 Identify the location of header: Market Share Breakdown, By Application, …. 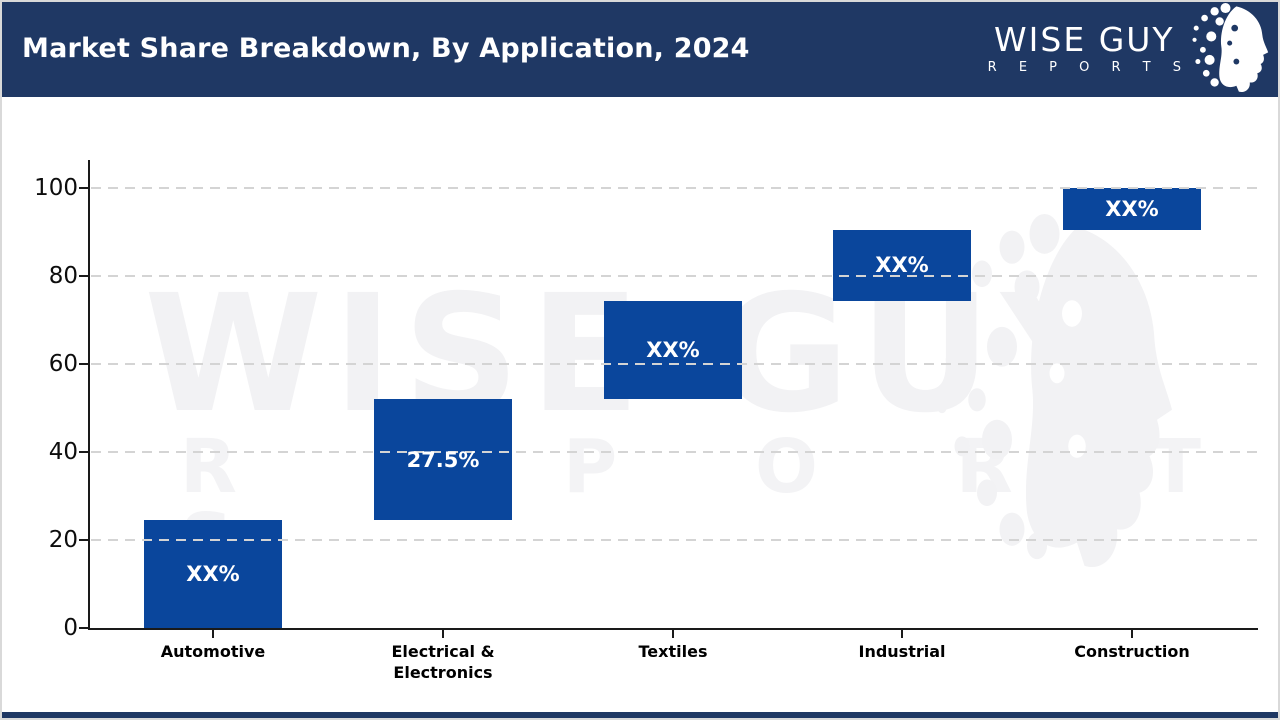
(640, 49).